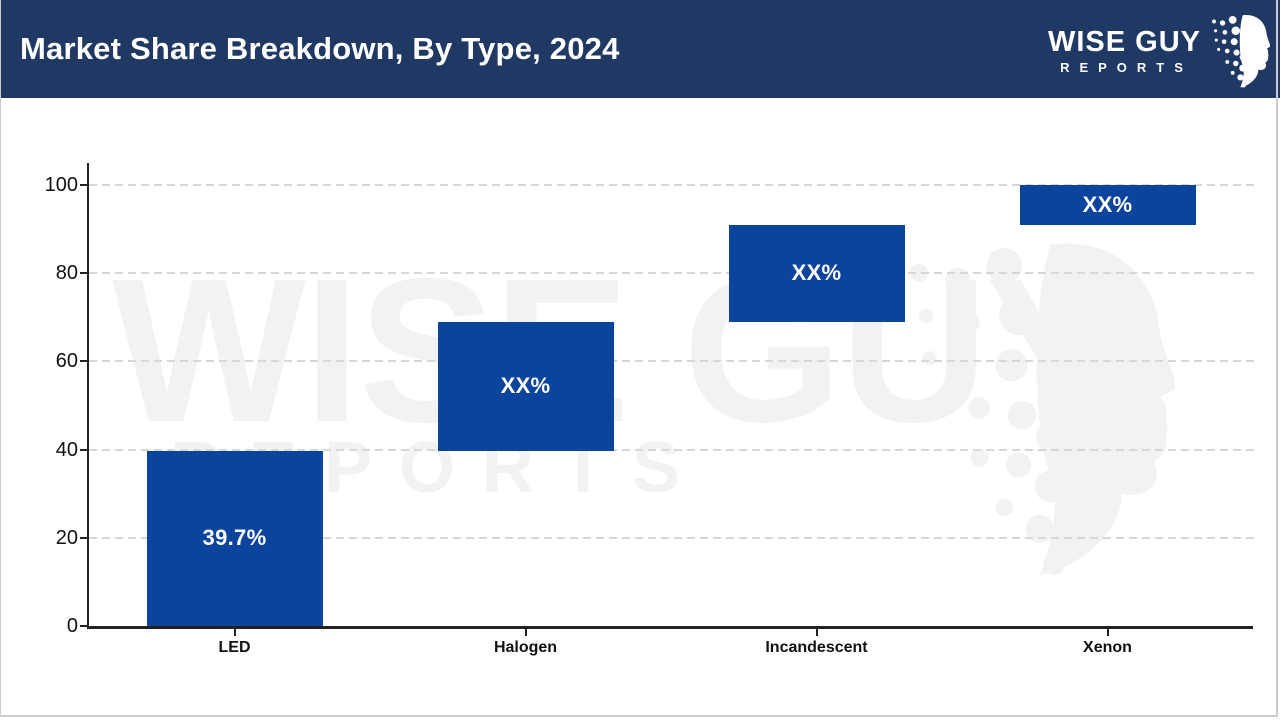  I want to click on wiseguy-head-icon, so click(1241, 51).